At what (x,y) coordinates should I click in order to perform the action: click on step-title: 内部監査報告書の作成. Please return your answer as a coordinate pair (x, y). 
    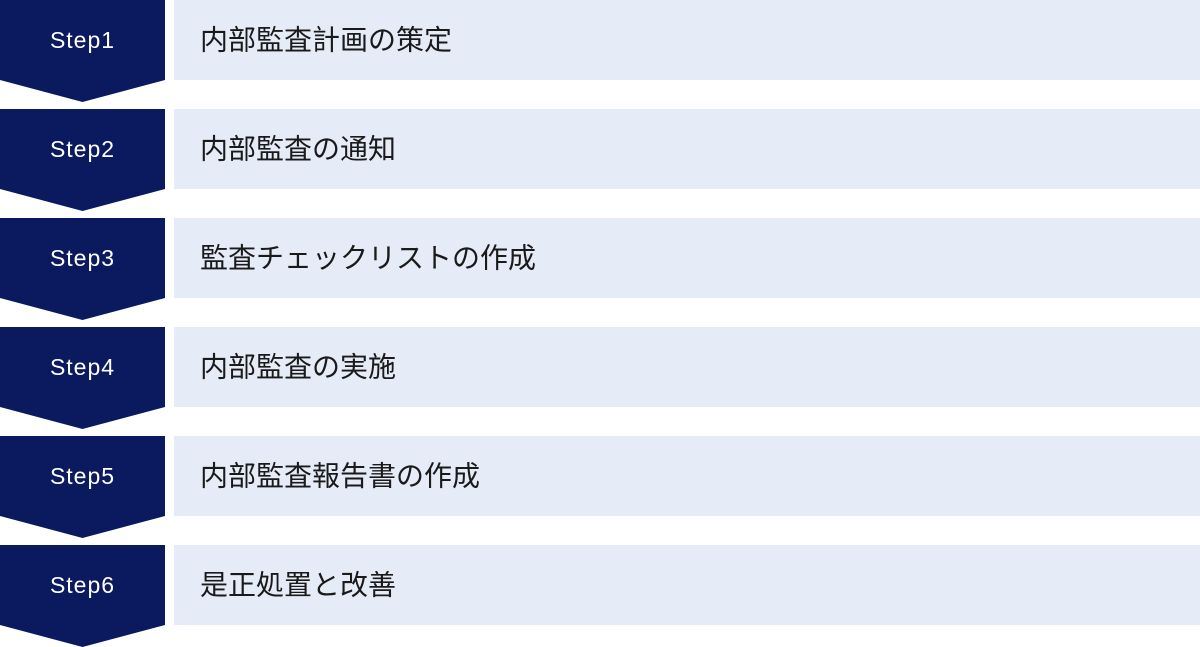
    Looking at the image, I should click on (340, 475).